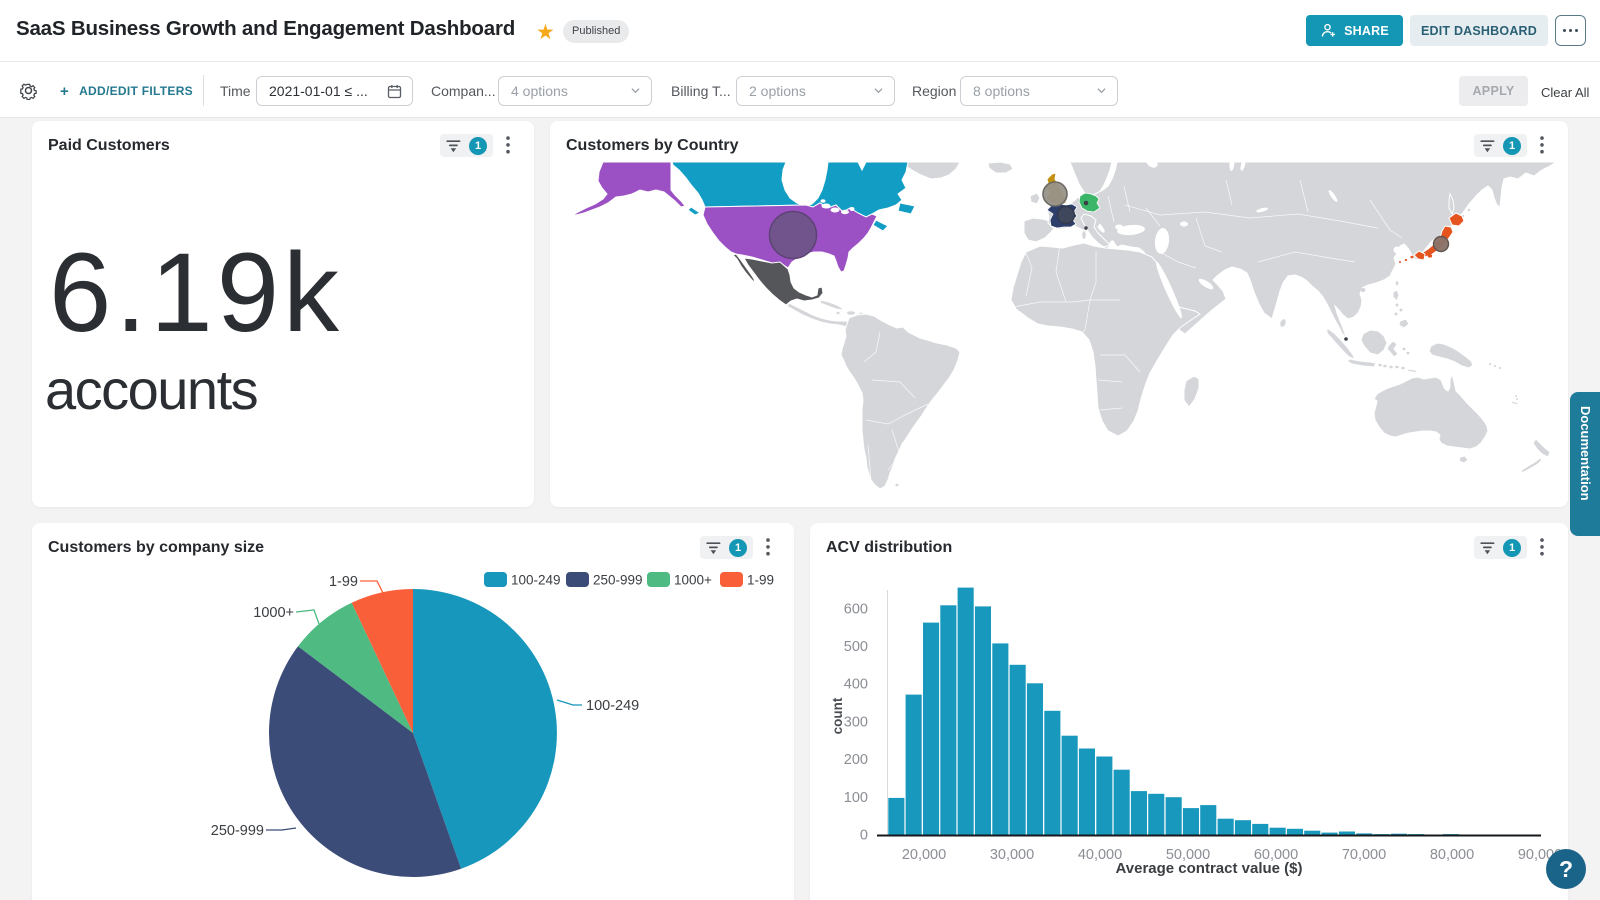  I want to click on svg-text: 80,000, so click(1452, 855).